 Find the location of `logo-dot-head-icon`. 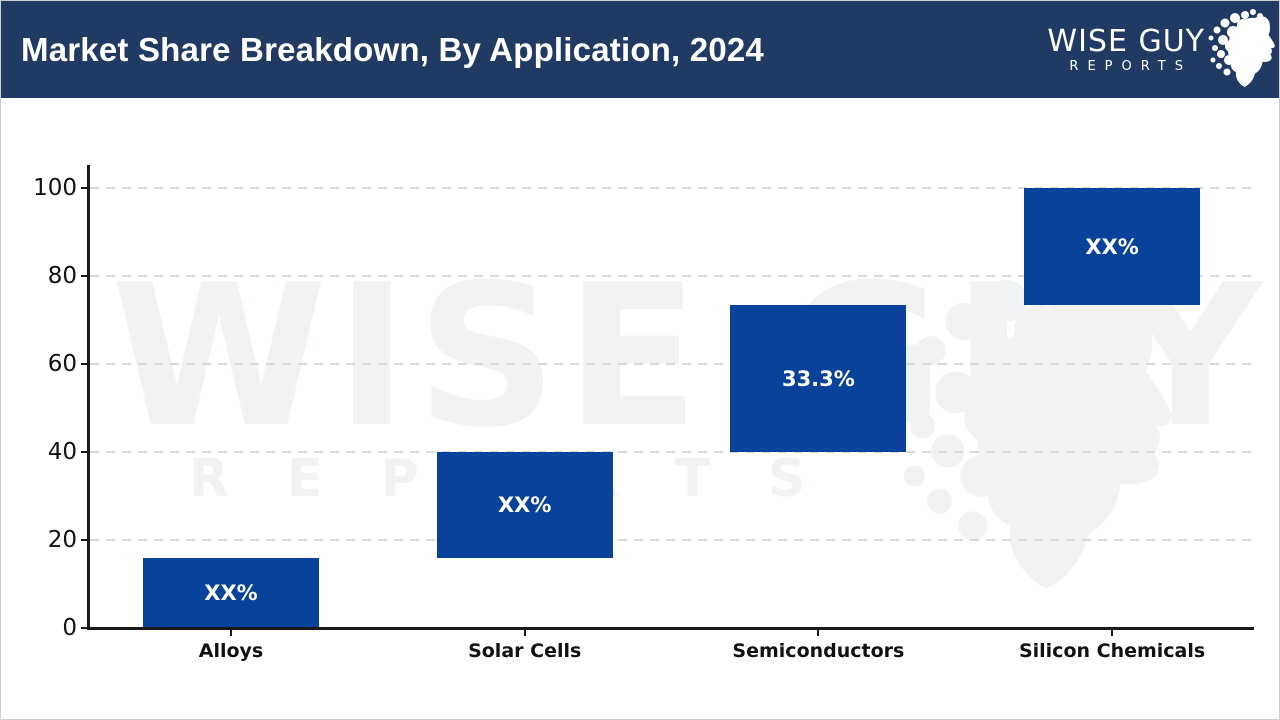

logo-dot-head-icon is located at coordinates (1241, 48).